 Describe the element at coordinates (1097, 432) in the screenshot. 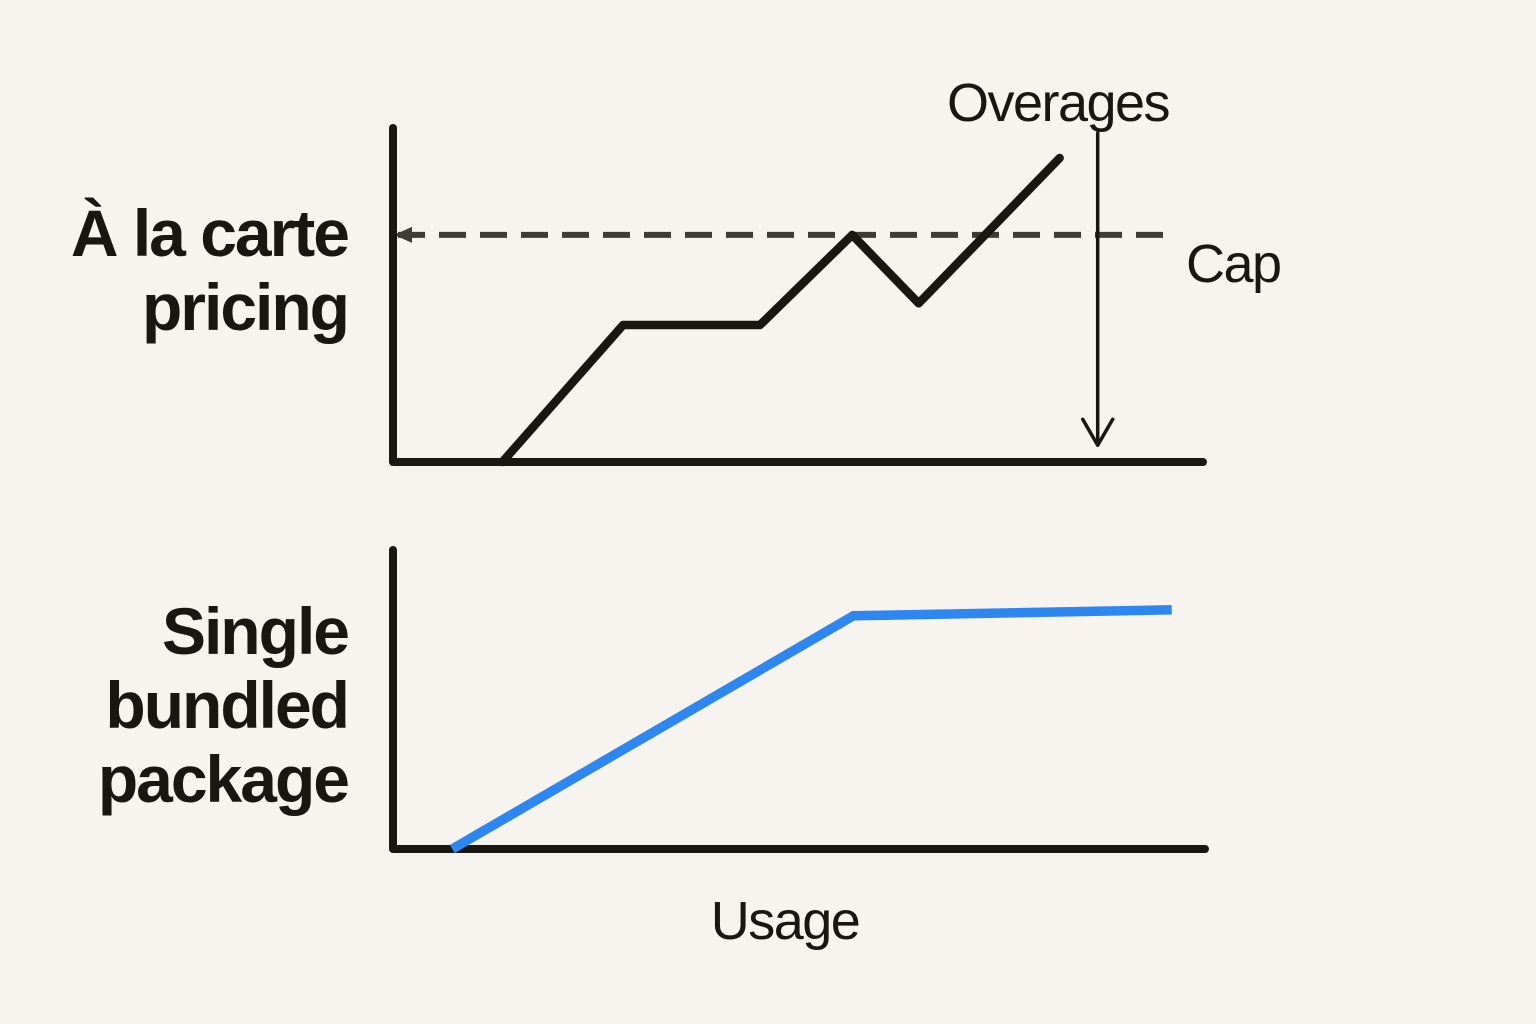

I see `overages-arrow-head-icon` at that location.